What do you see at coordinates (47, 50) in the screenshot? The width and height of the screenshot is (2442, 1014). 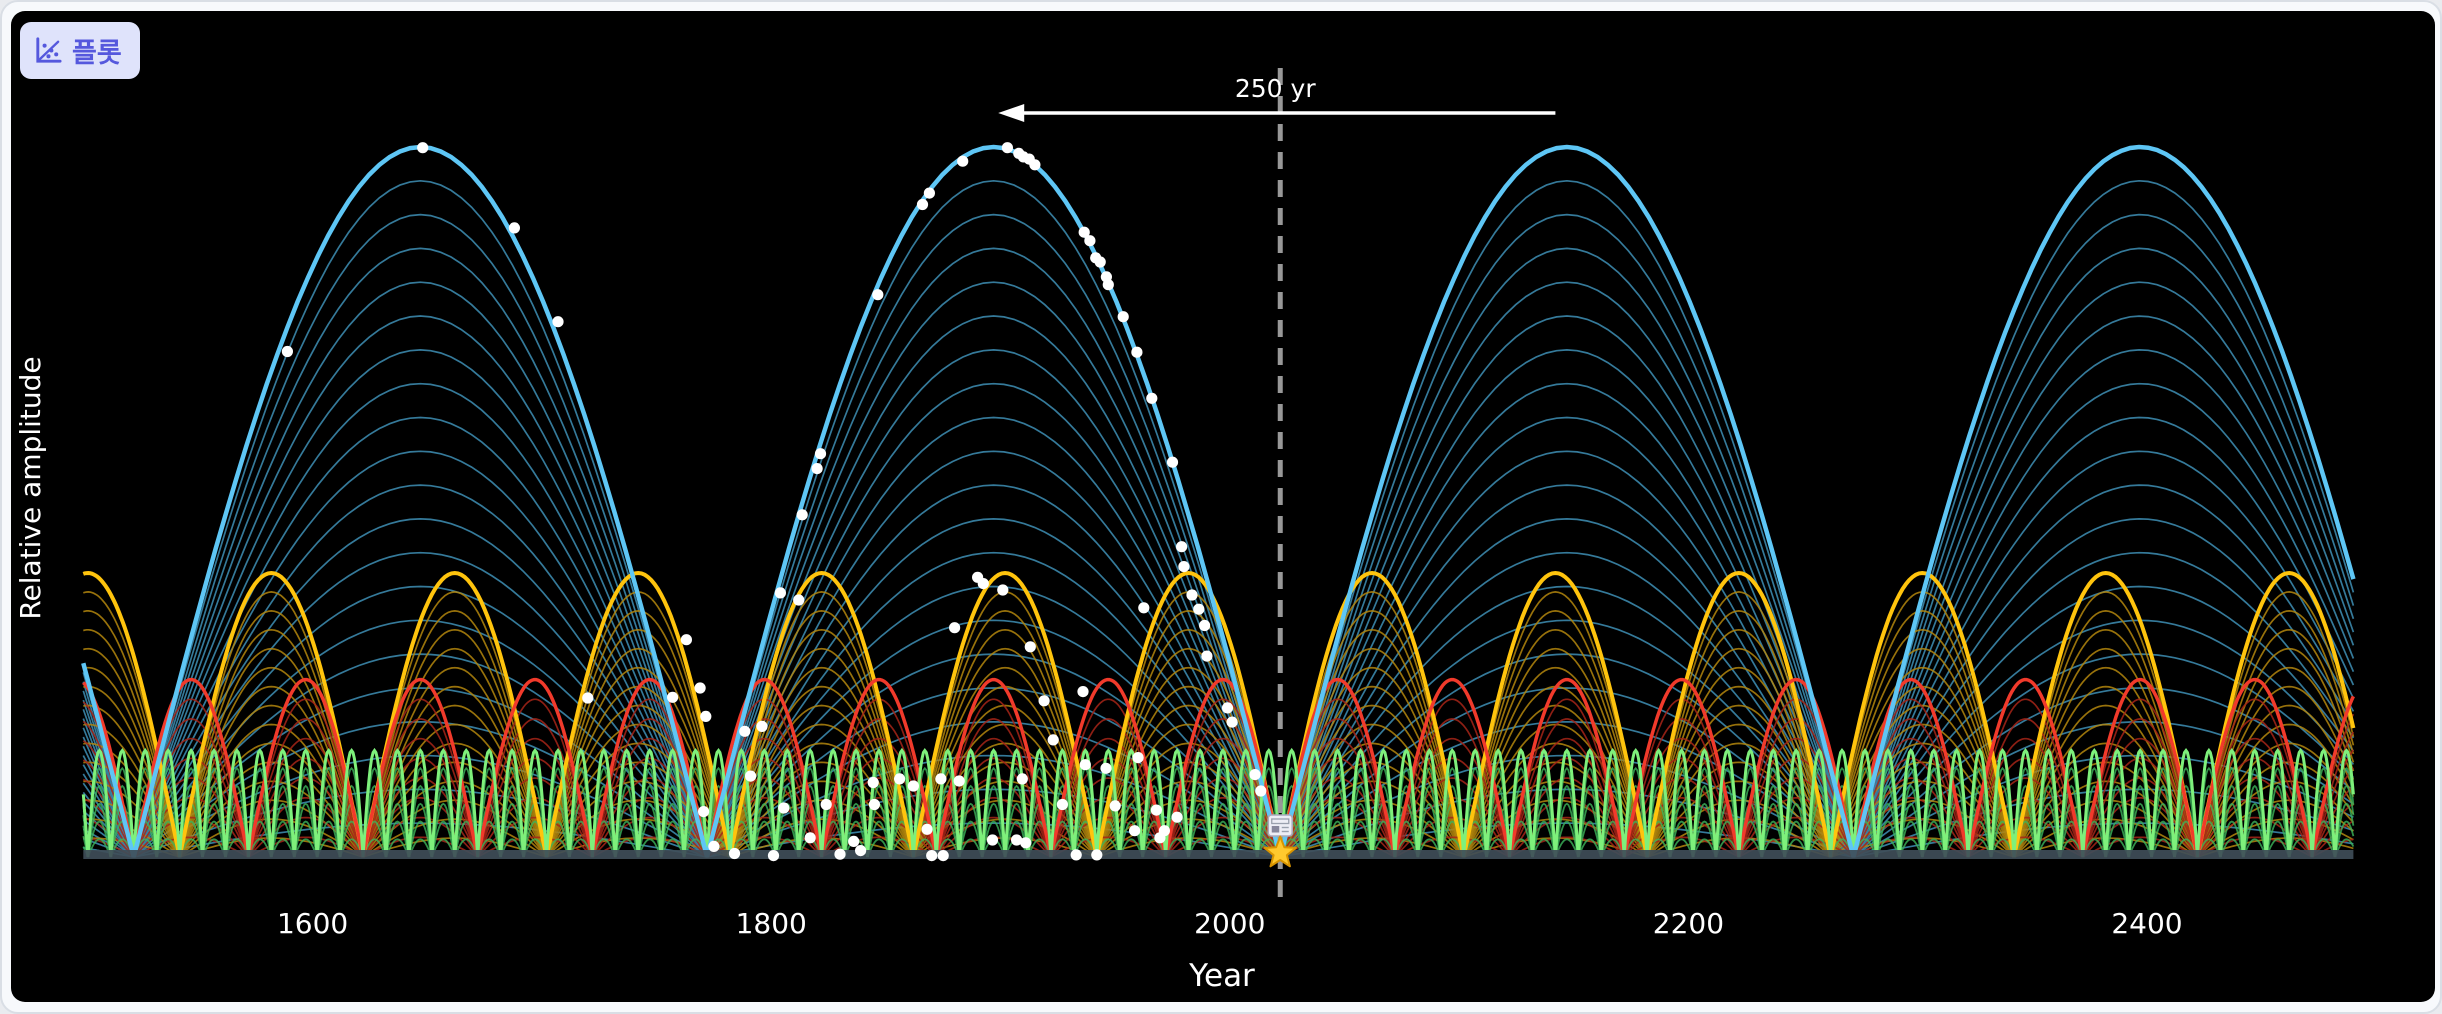 I see `scatter-chart-icon` at bounding box center [47, 50].